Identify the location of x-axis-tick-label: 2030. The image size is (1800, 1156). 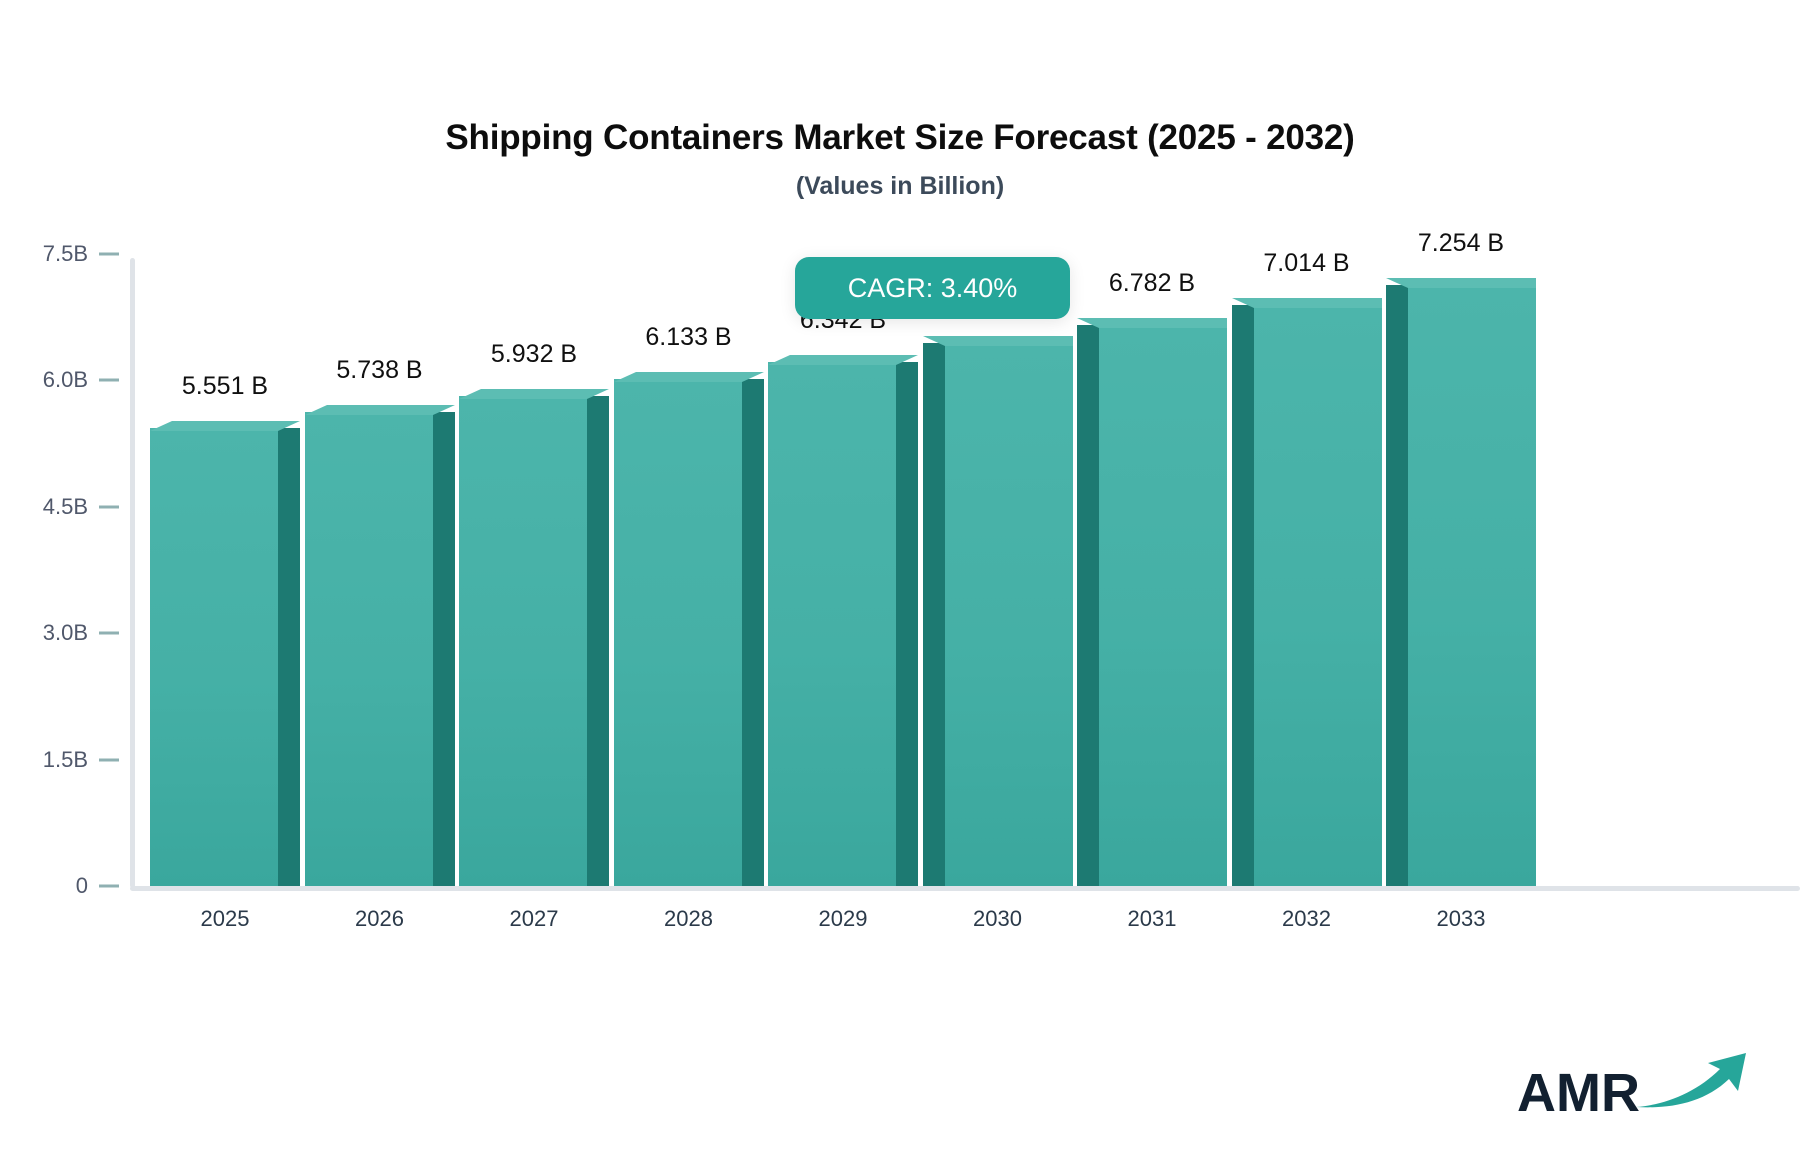
(997, 918).